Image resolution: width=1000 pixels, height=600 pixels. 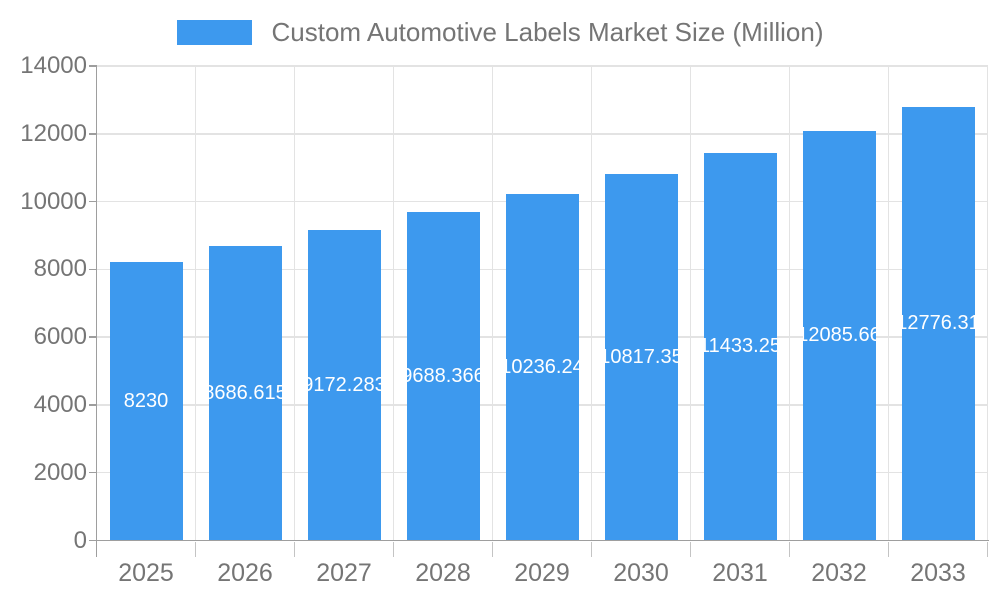 What do you see at coordinates (60, 404) in the screenshot?
I see `y-tick-label: 4000` at bounding box center [60, 404].